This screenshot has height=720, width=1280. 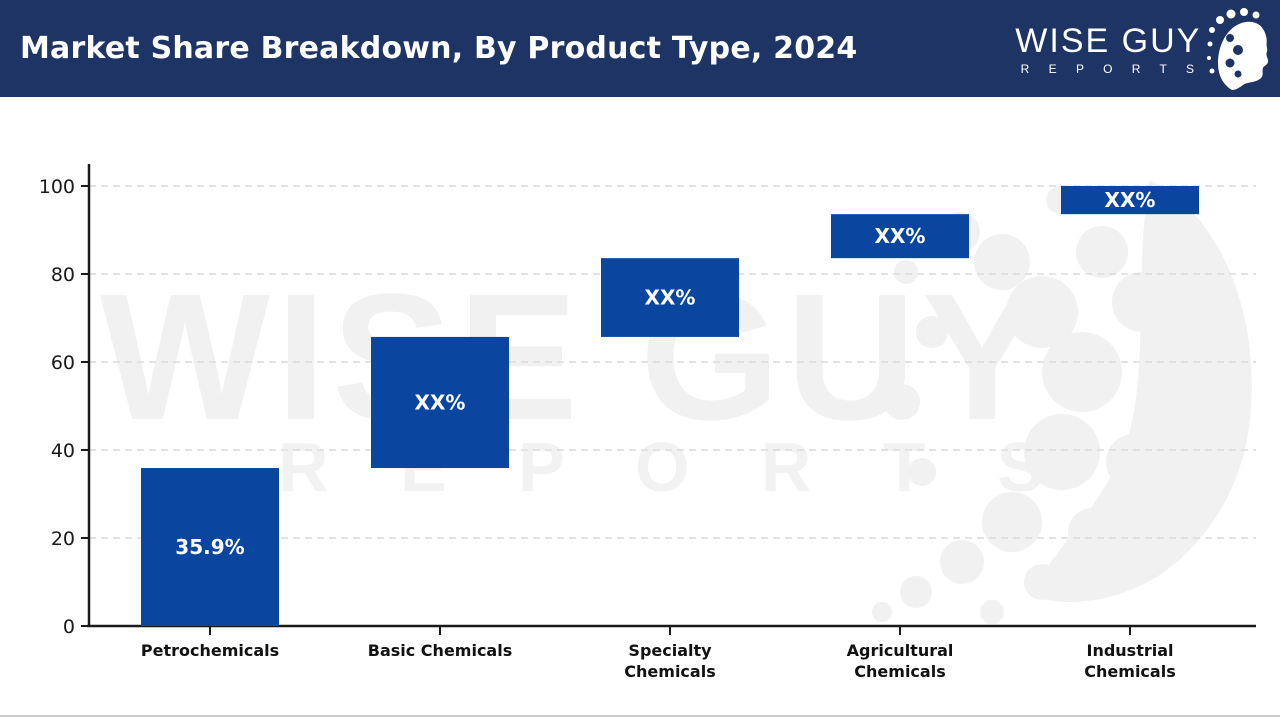 What do you see at coordinates (1129, 661) in the screenshot?
I see `x-category-label: Industrial Chemicals` at bounding box center [1129, 661].